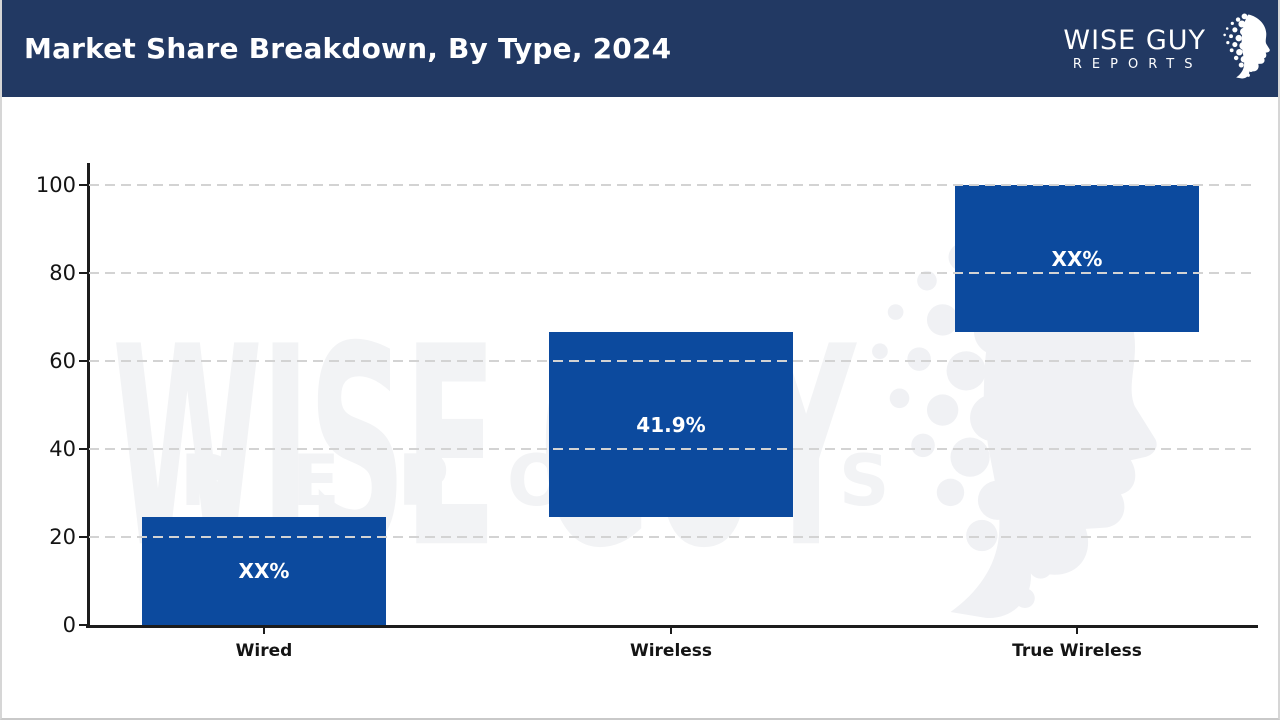  Describe the element at coordinates (264, 651) in the screenshot. I see `x-axis-label-wired: Wired` at that location.